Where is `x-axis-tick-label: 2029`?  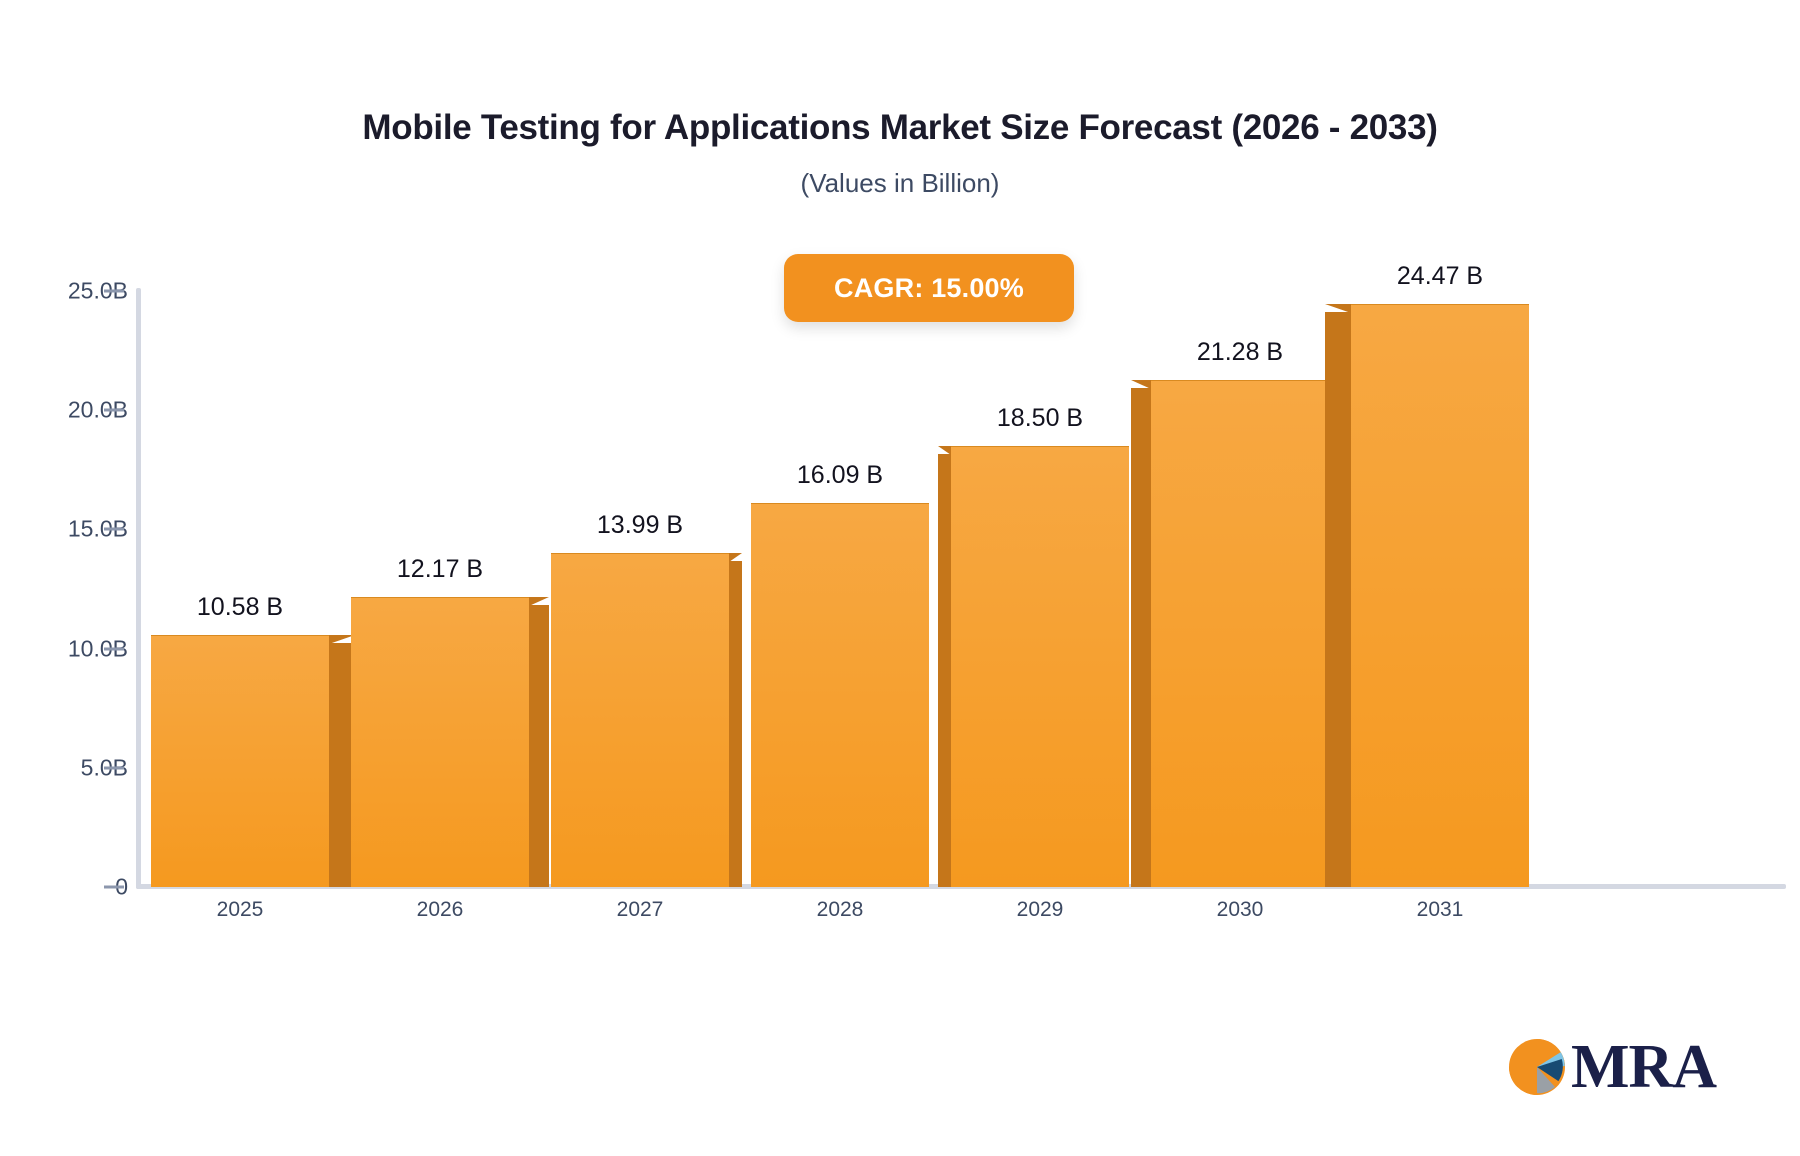 x-axis-tick-label: 2029 is located at coordinates (1040, 909).